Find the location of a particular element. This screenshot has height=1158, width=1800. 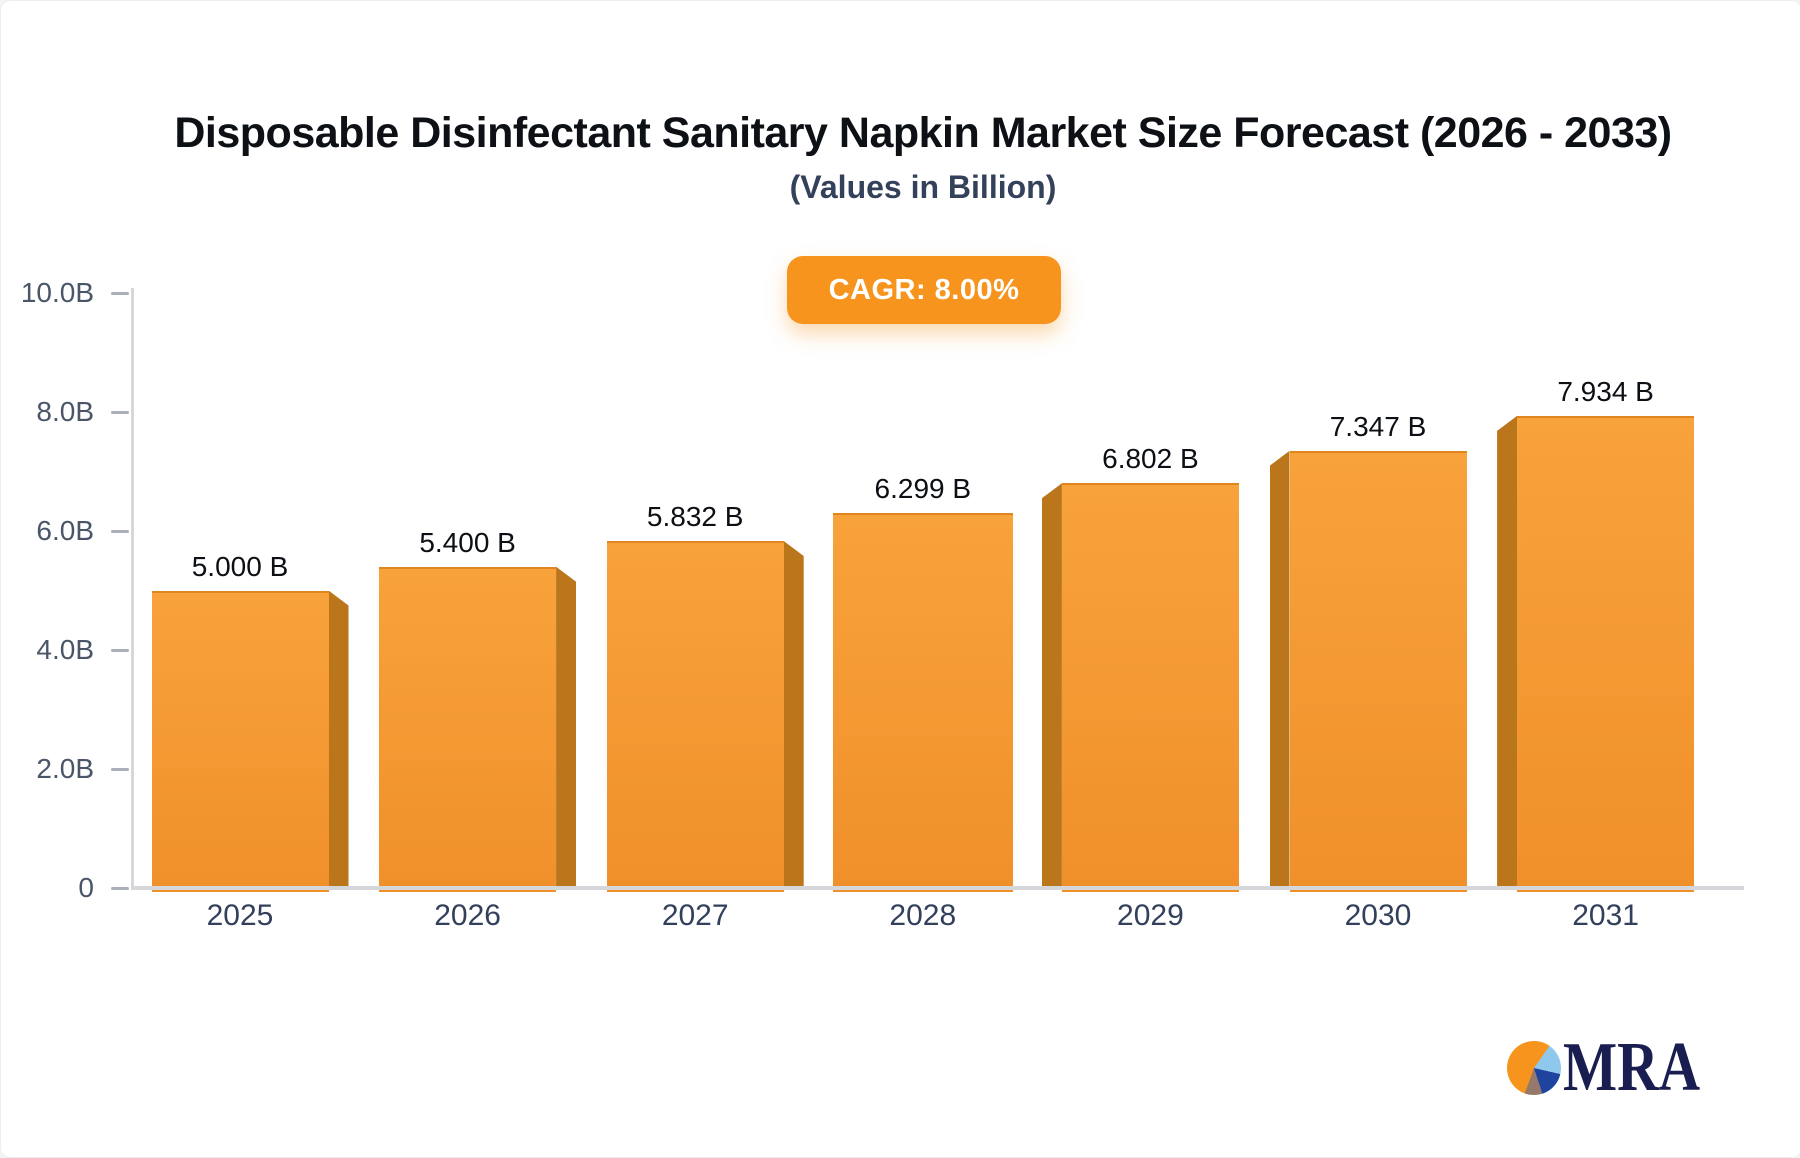

bar-value-label: 7.934 B is located at coordinates (1605, 391).